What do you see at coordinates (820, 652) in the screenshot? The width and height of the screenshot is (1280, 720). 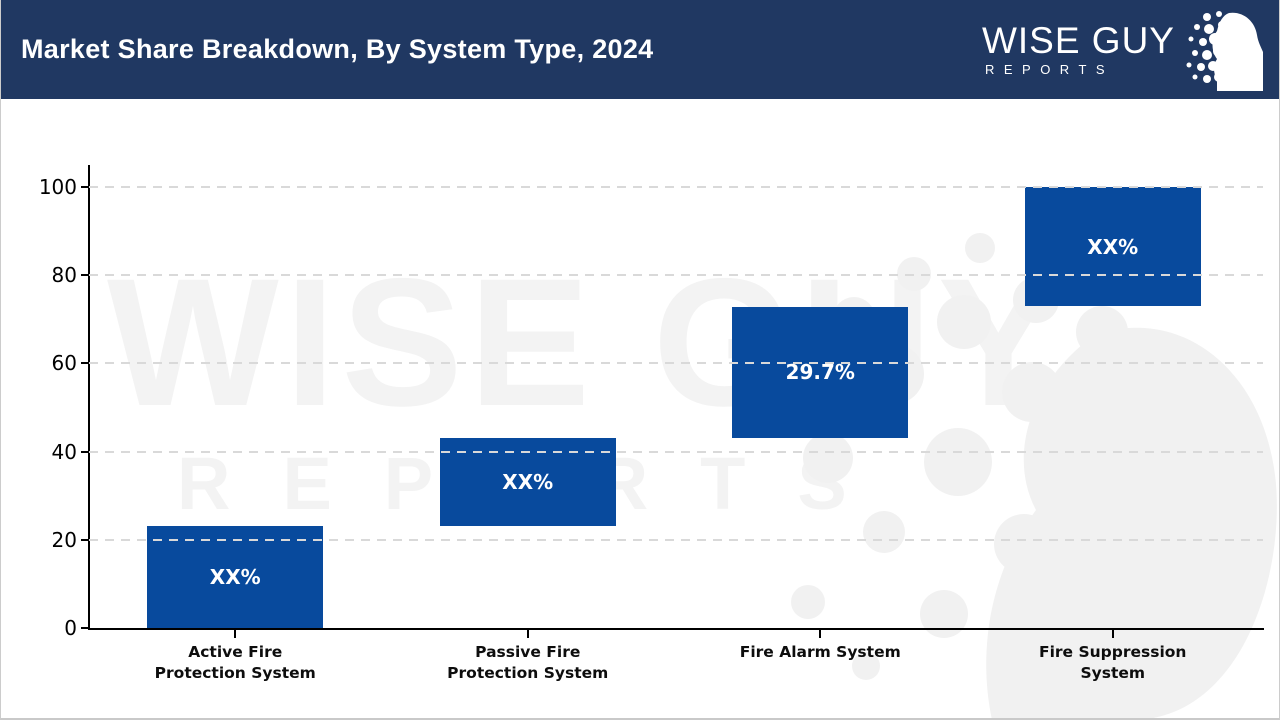 I see `x-category-label: Fire Alarm System` at bounding box center [820, 652].